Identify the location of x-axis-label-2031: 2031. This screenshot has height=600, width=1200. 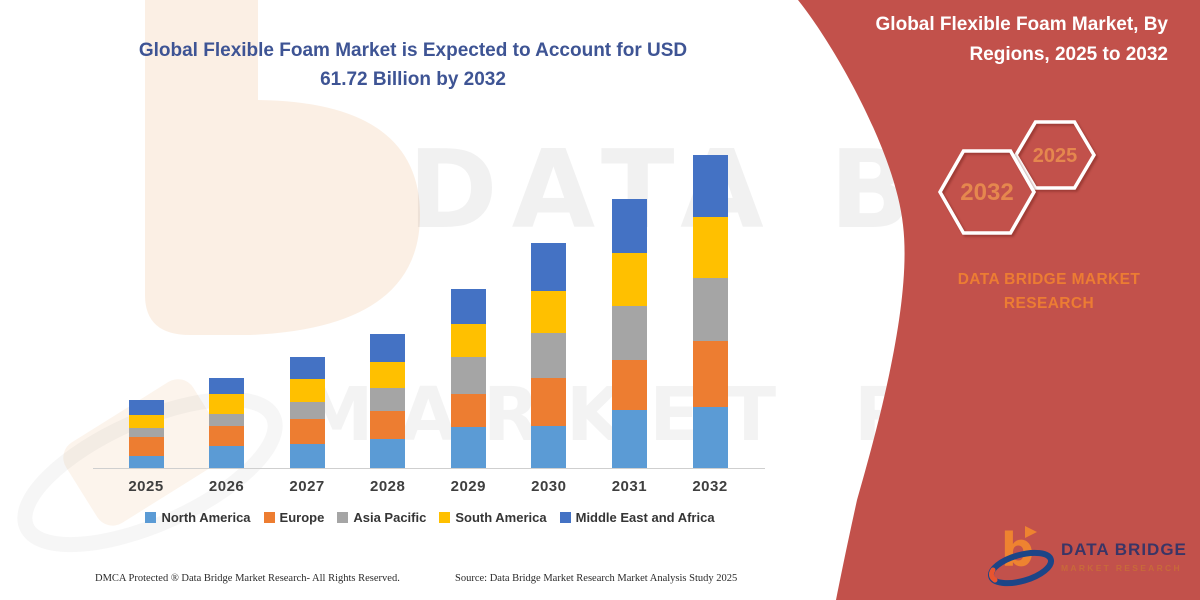
(629, 486).